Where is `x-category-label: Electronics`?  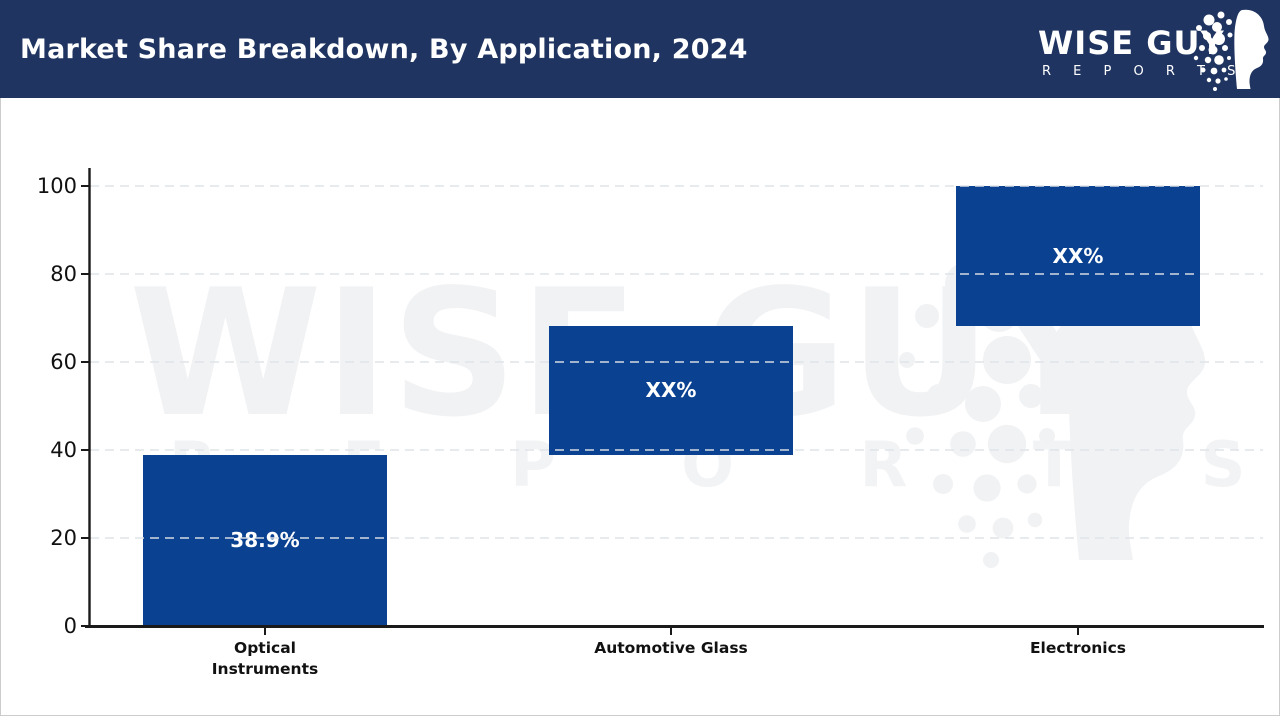 x-category-label: Electronics is located at coordinates (1078, 648).